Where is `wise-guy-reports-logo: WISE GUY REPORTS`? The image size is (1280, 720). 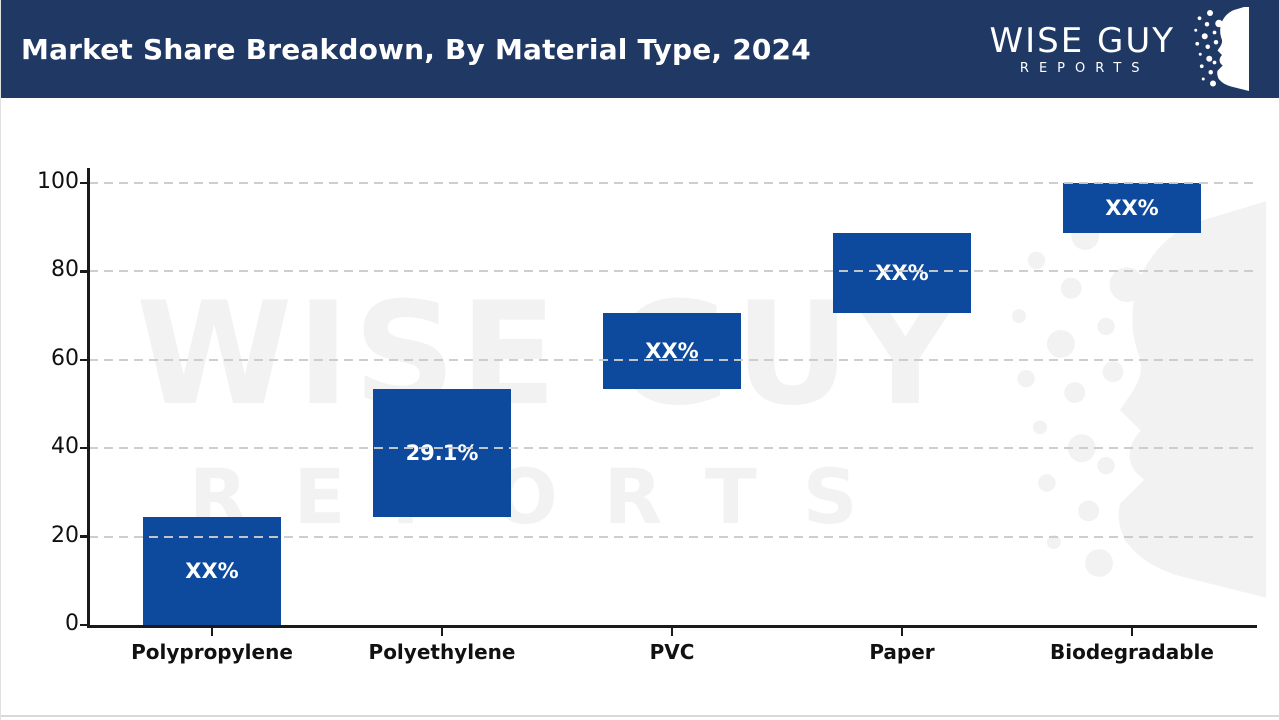 wise-guy-reports-logo: WISE GUY REPORTS is located at coordinates (1121, 49).